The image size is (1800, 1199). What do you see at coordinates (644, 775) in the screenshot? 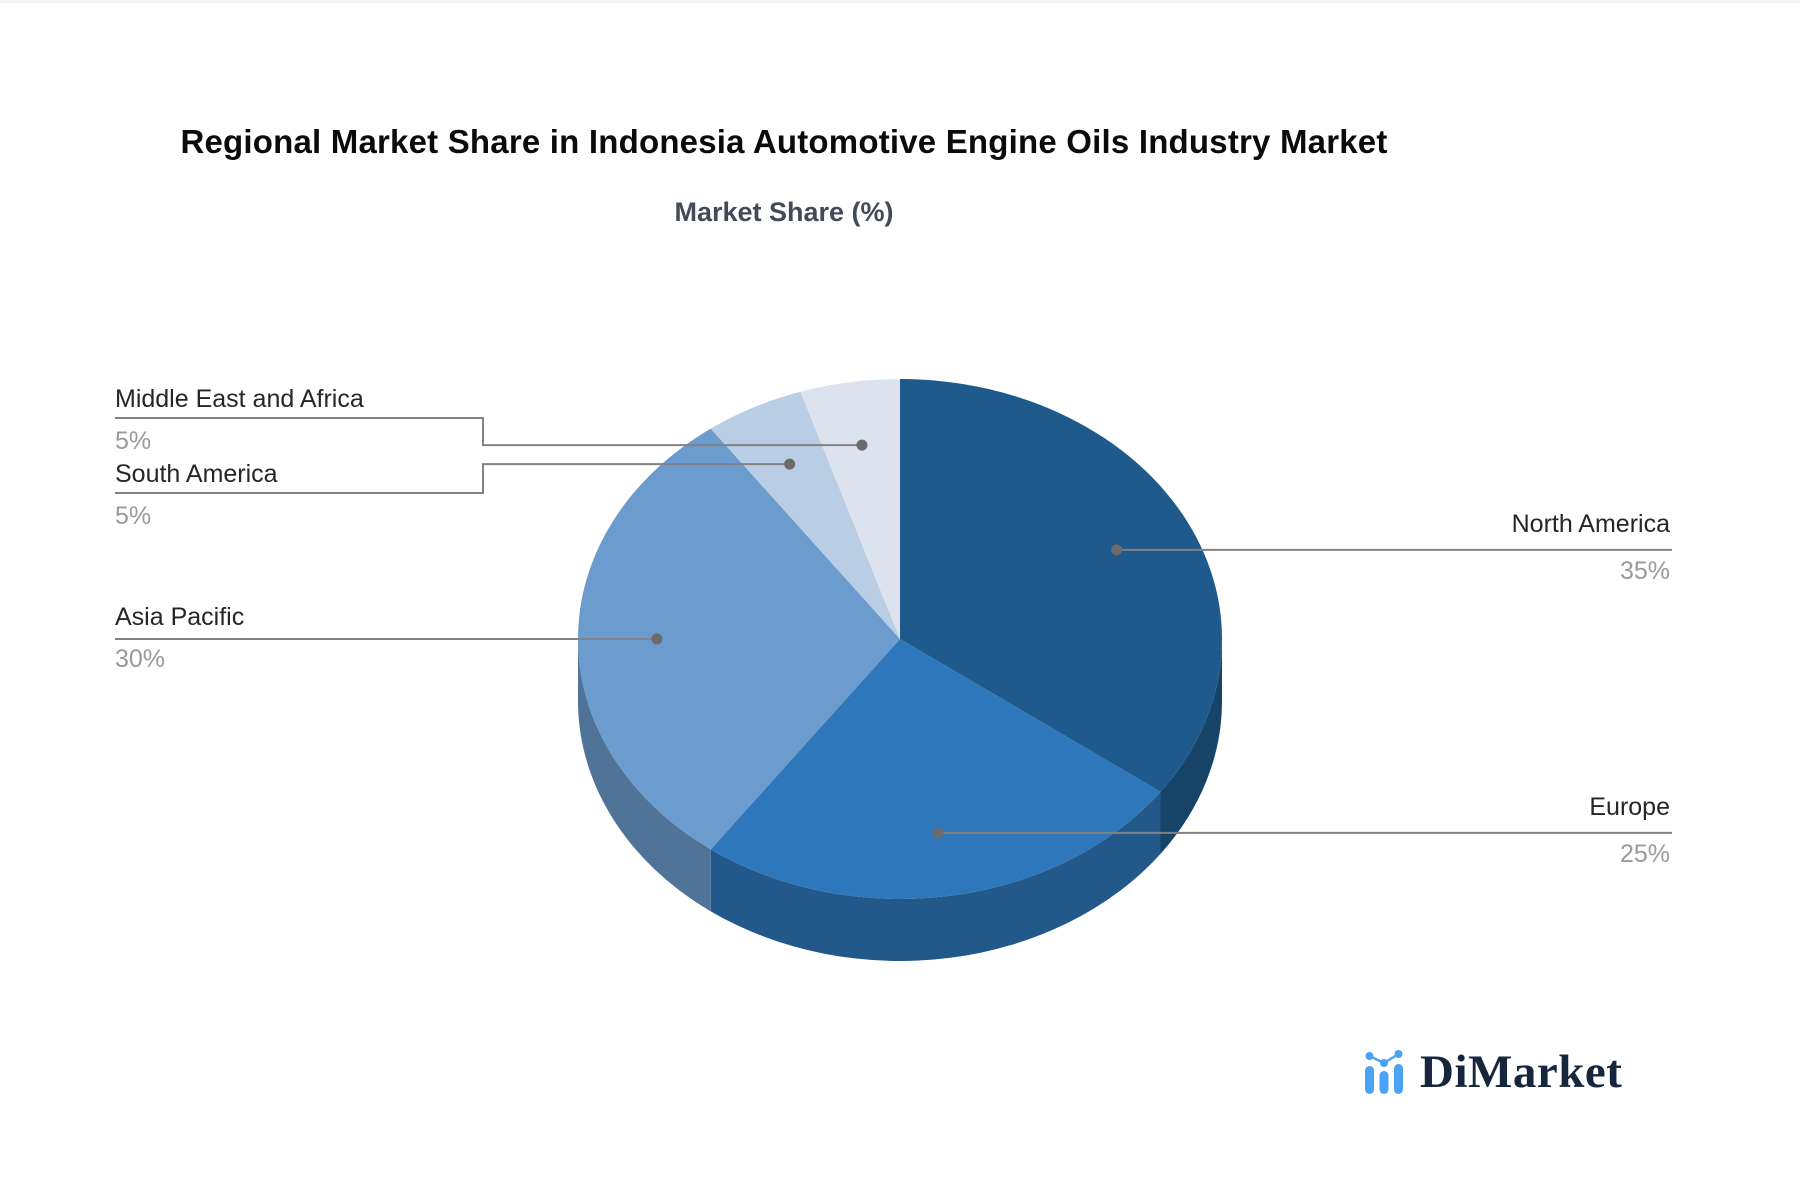
I see `pie-slice-side-asia-pacific` at bounding box center [644, 775].